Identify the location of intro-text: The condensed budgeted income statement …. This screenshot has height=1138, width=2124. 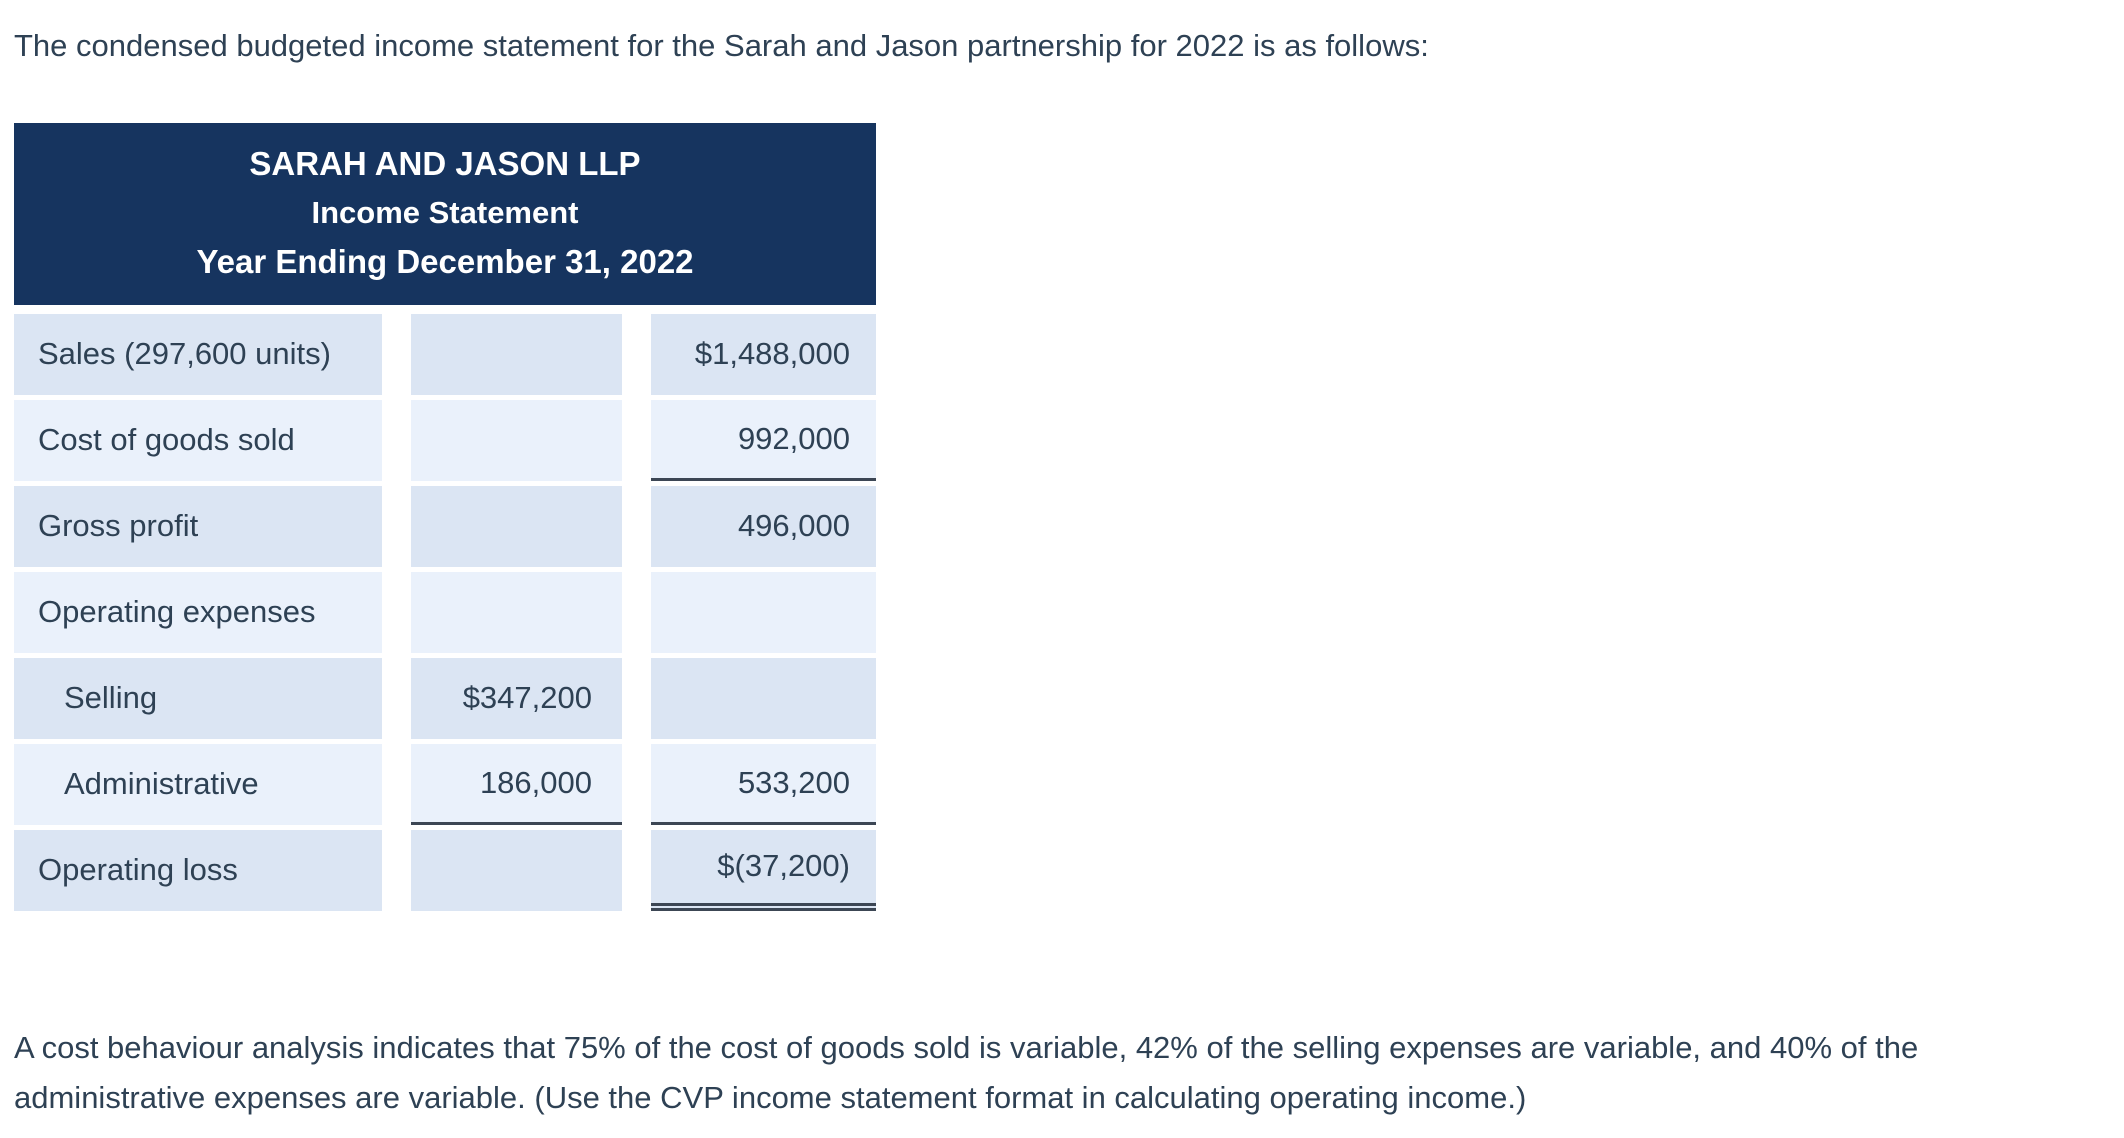
(721, 45).